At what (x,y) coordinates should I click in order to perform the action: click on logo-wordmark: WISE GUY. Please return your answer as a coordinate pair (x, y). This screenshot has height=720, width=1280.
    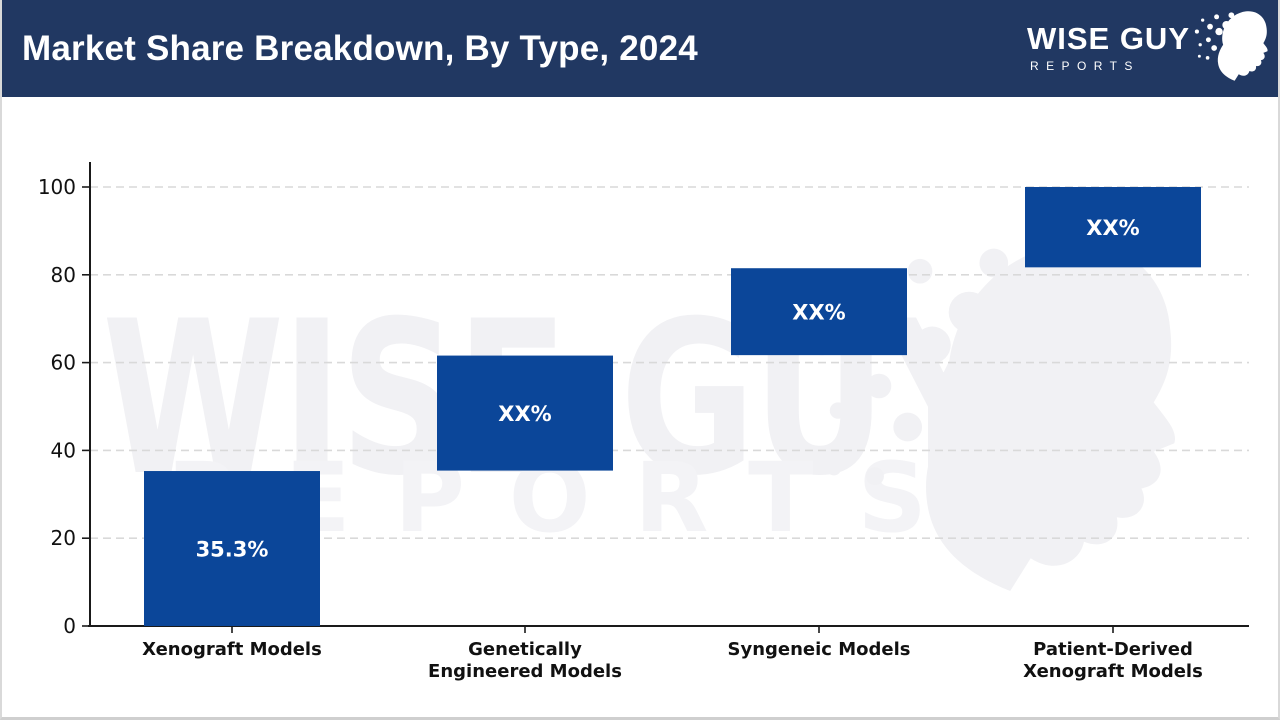
    Looking at the image, I should click on (1108, 39).